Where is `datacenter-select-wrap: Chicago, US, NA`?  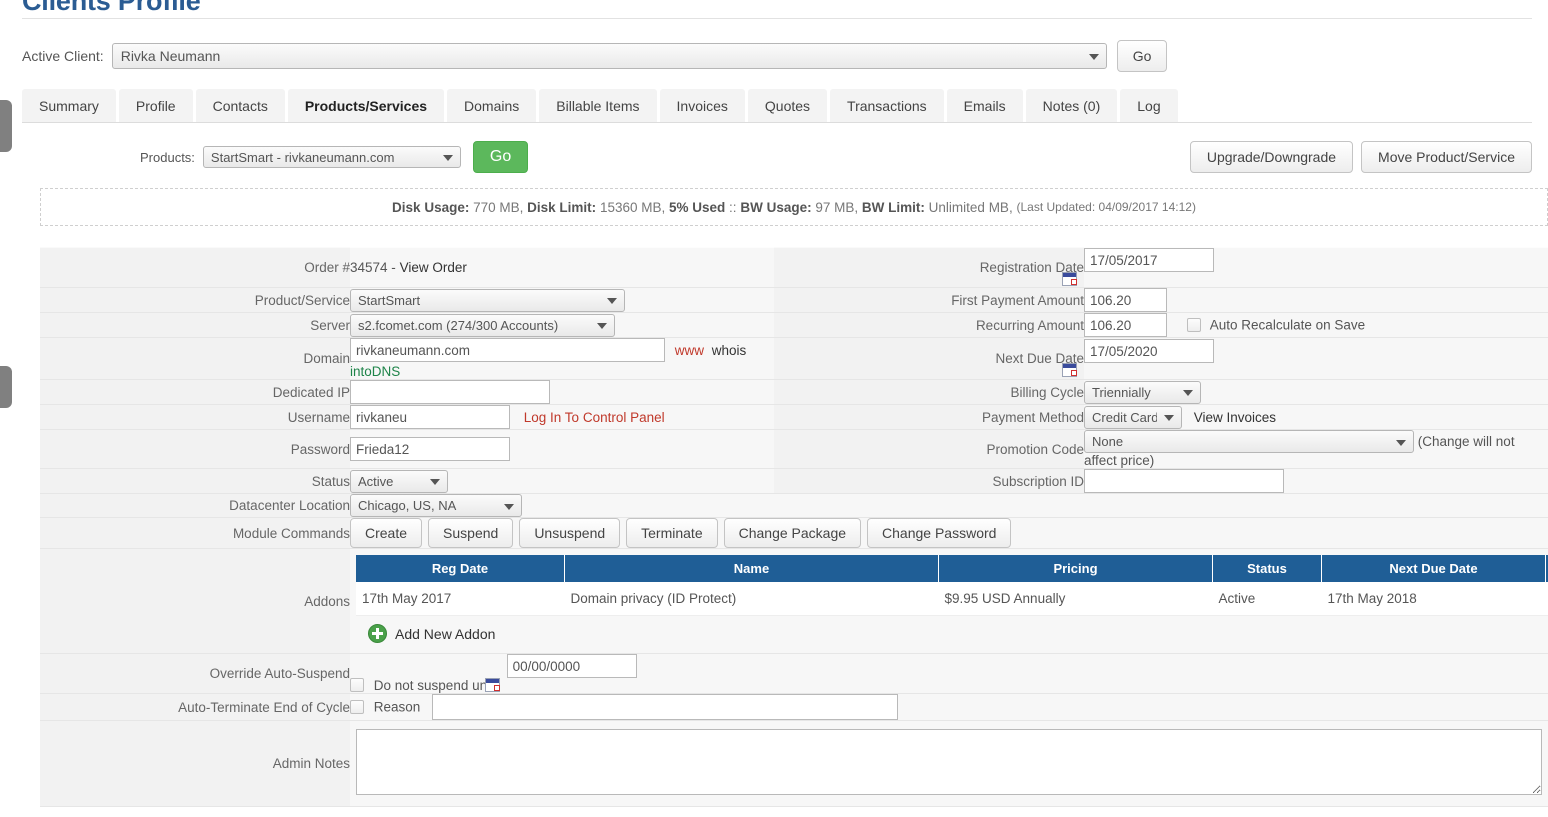 datacenter-select-wrap: Chicago, US, NA is located at coordinates (436, 505).